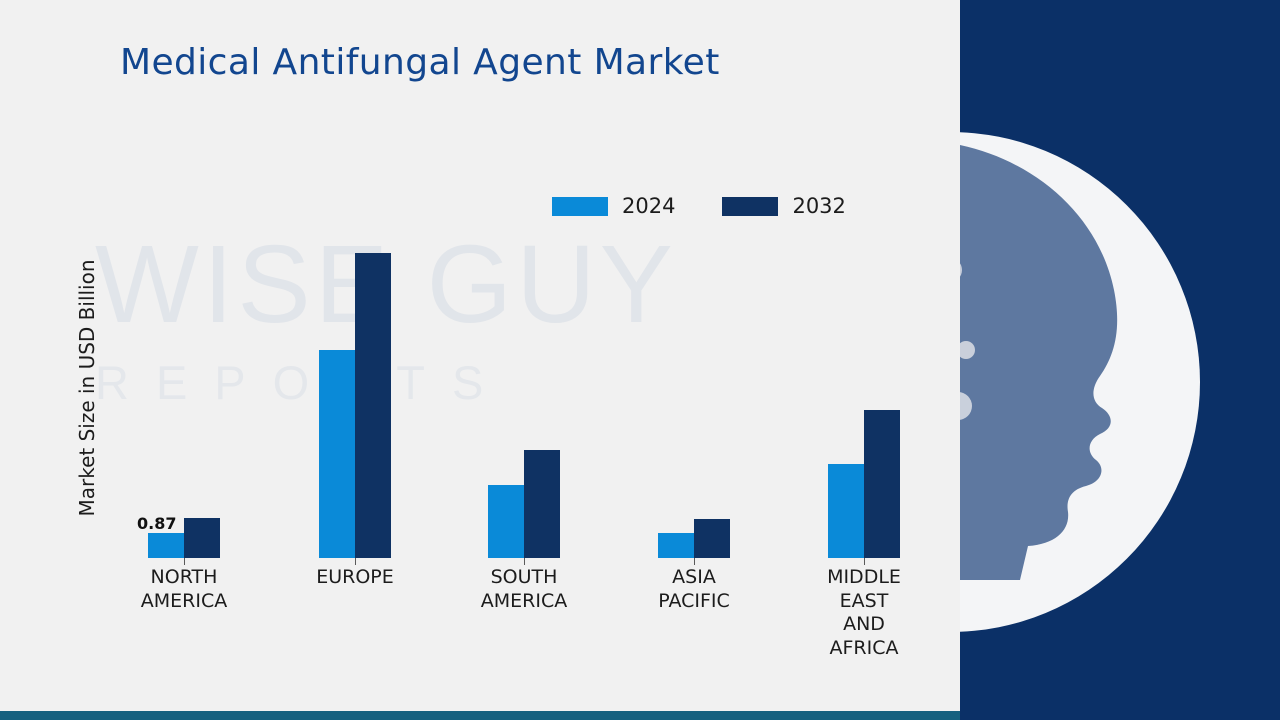  Describe the element at coordinates (967, 341) in the screenshot. I see `brain-dots-pattern` at that location.